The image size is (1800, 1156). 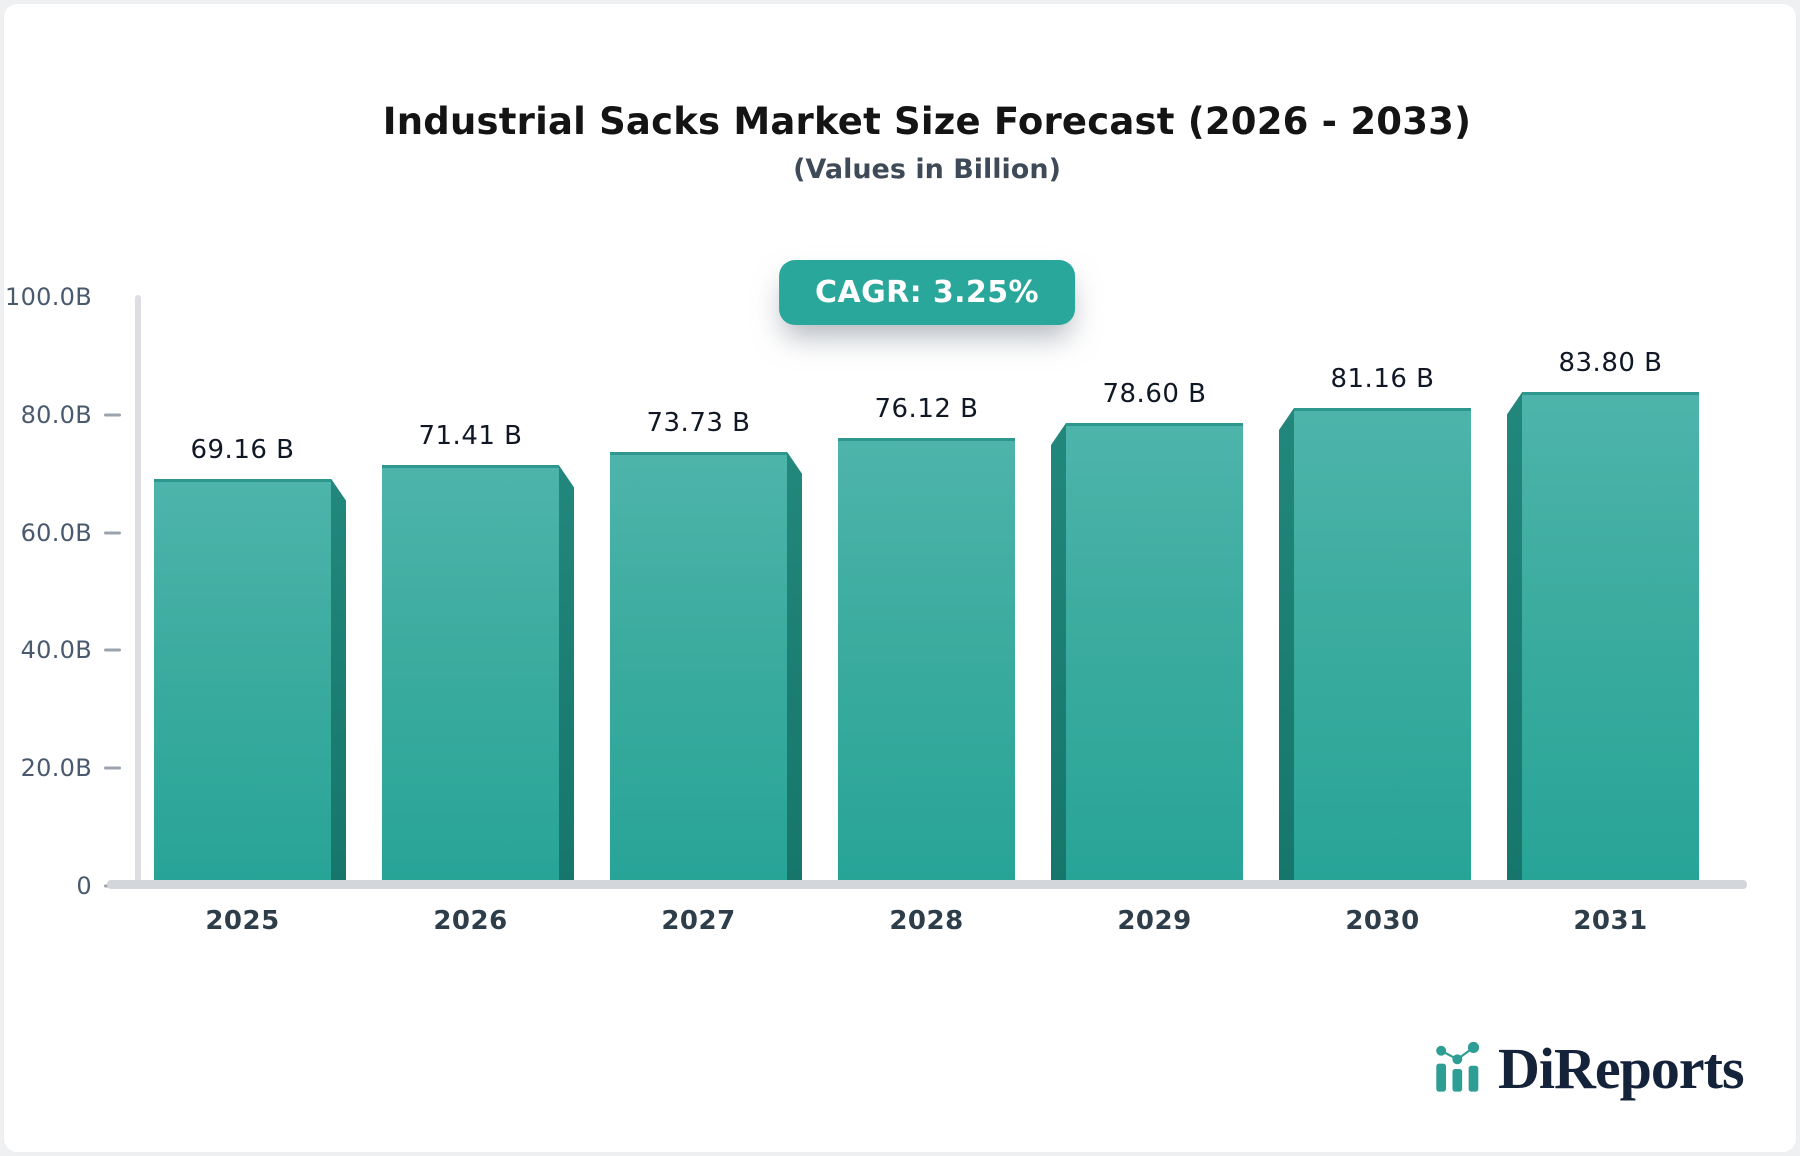 I want to click on y-tick-label: 20.0B, so click(x=56, y=768).